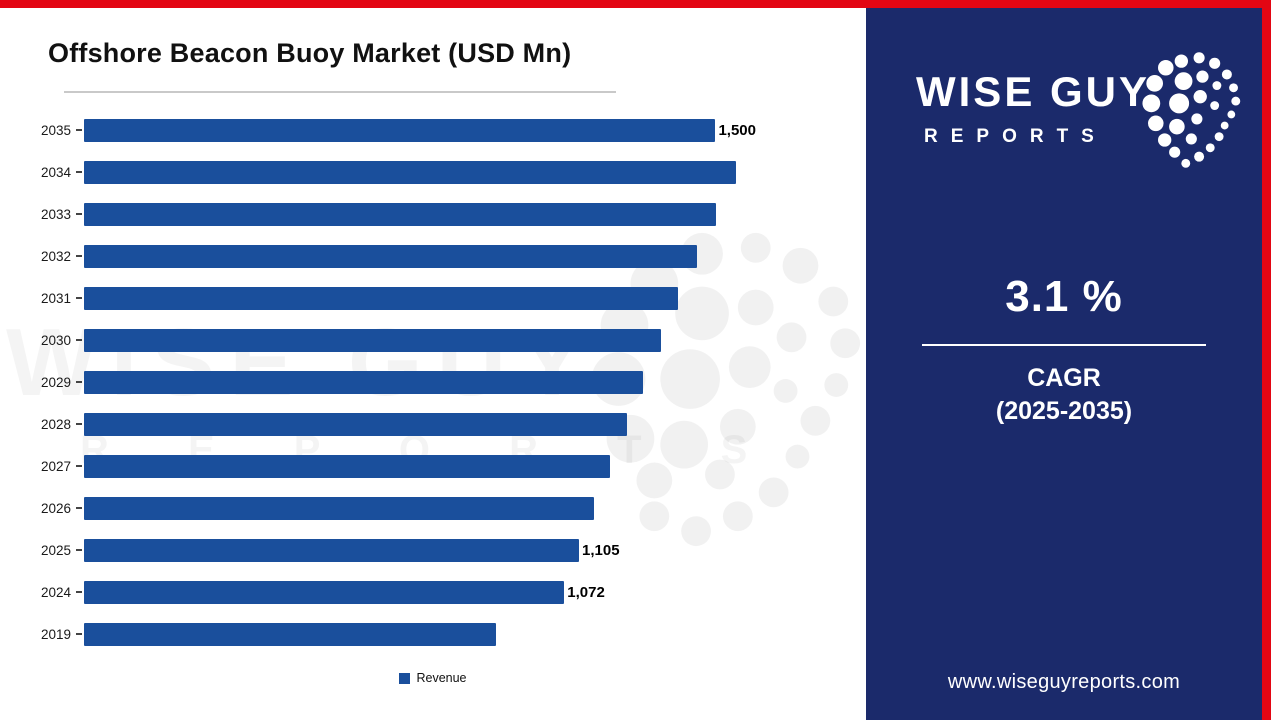  I want to click on right-red-accent-bar, so click(1266, 360).